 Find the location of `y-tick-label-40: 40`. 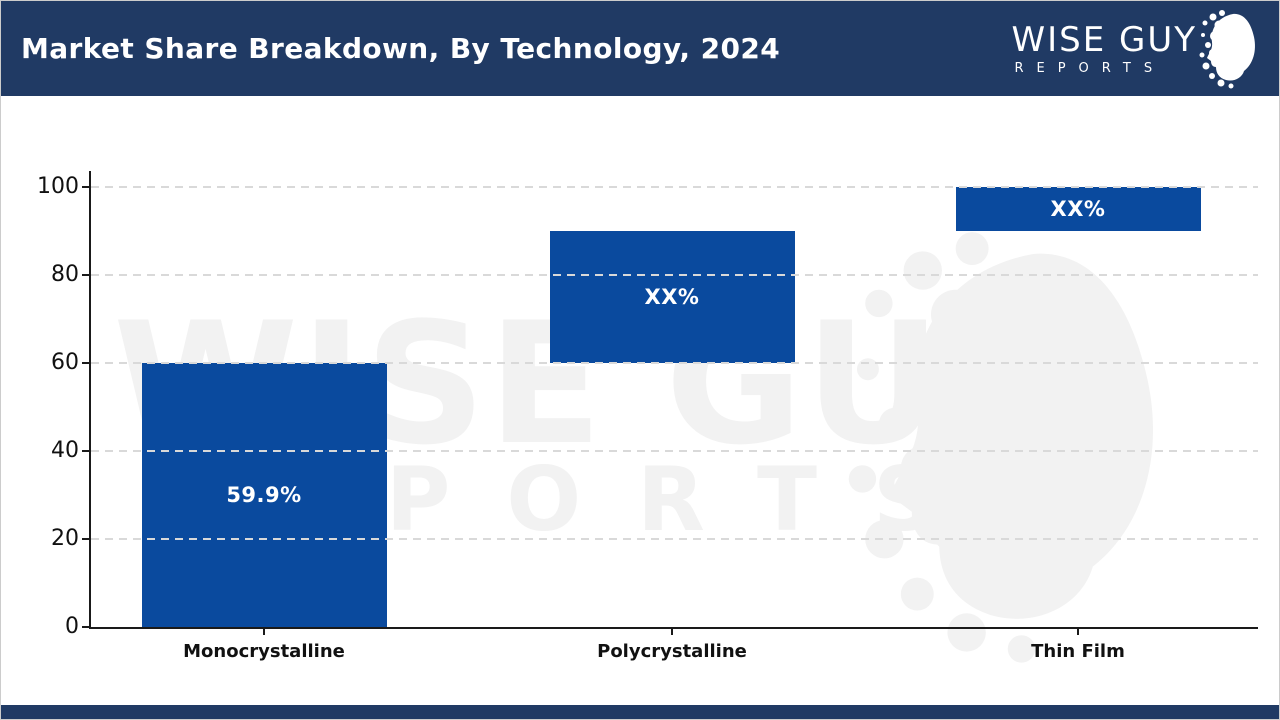

y-tick-label-40: 40 is located at coordinates (65, 450).